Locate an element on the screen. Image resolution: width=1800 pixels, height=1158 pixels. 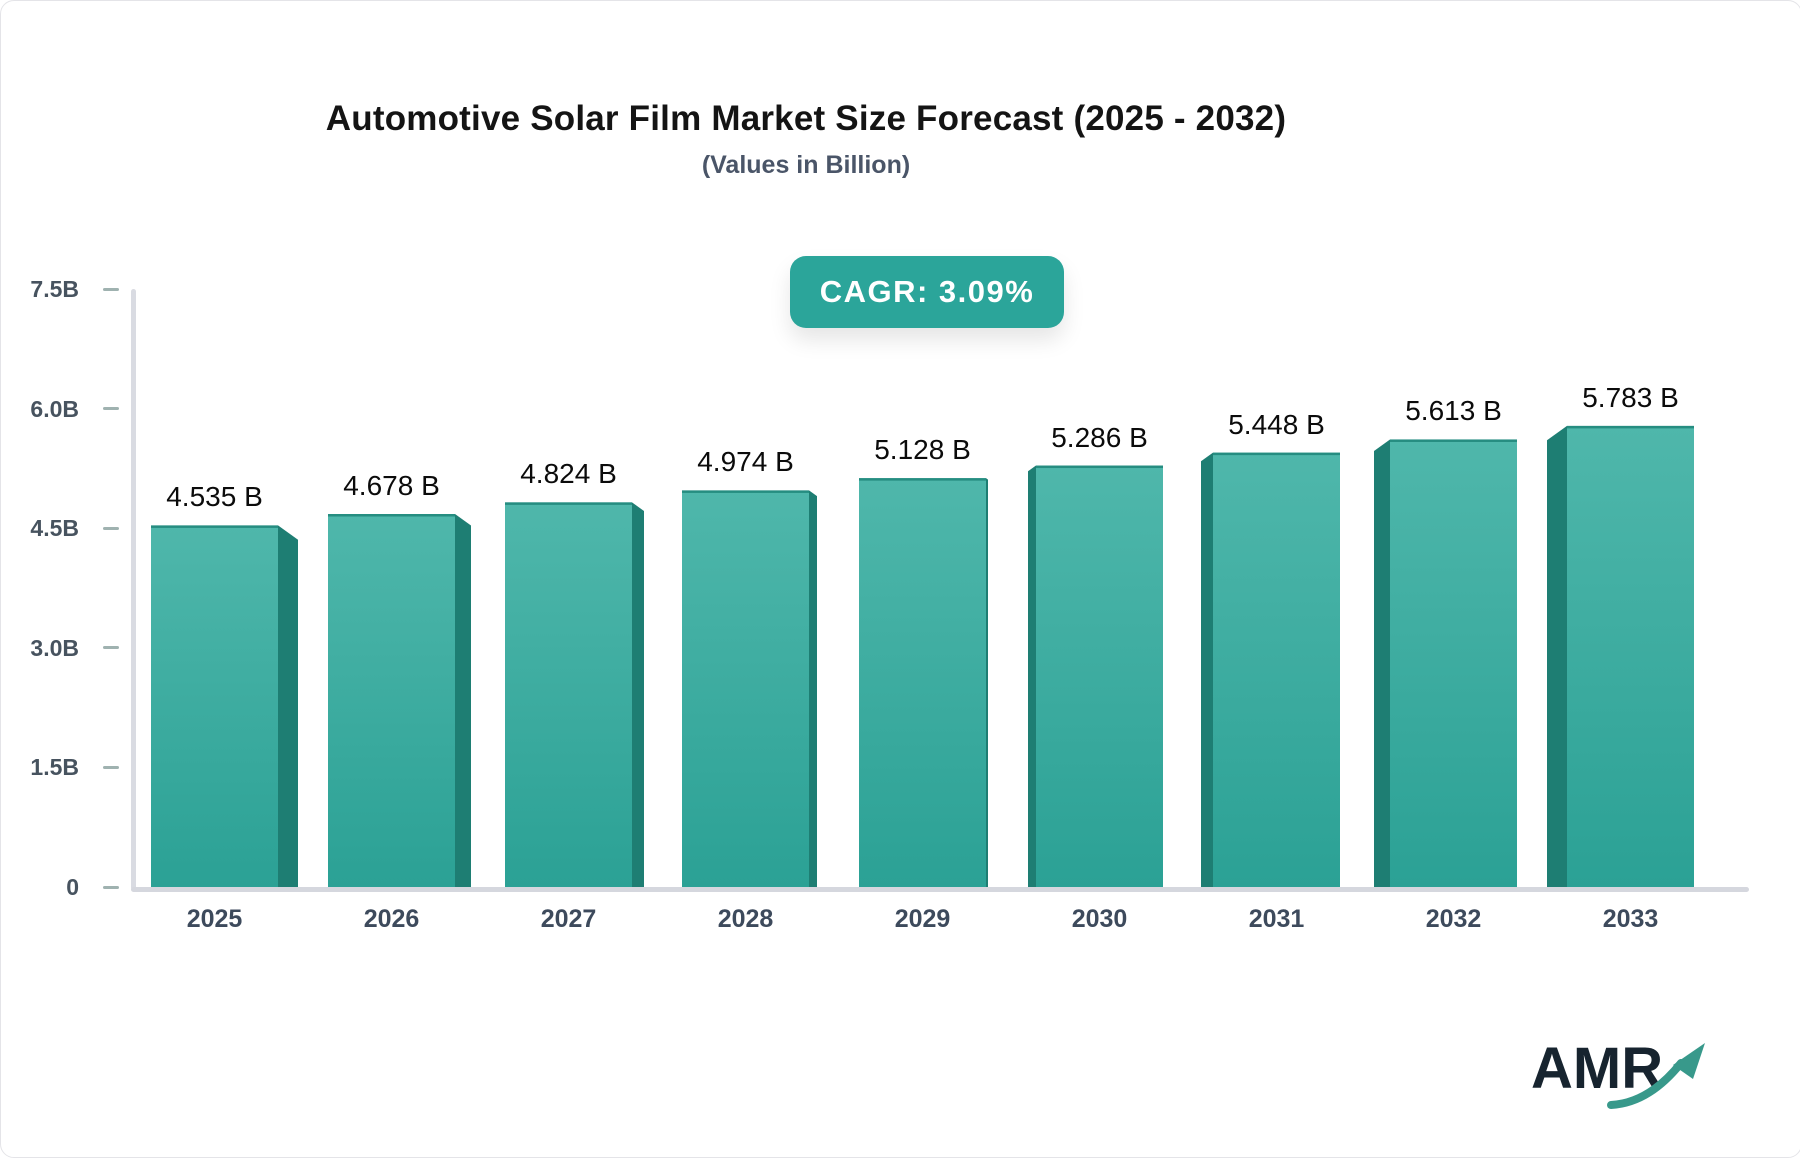
x-axis-label: 2031 is located at coordinates (1276, 919).